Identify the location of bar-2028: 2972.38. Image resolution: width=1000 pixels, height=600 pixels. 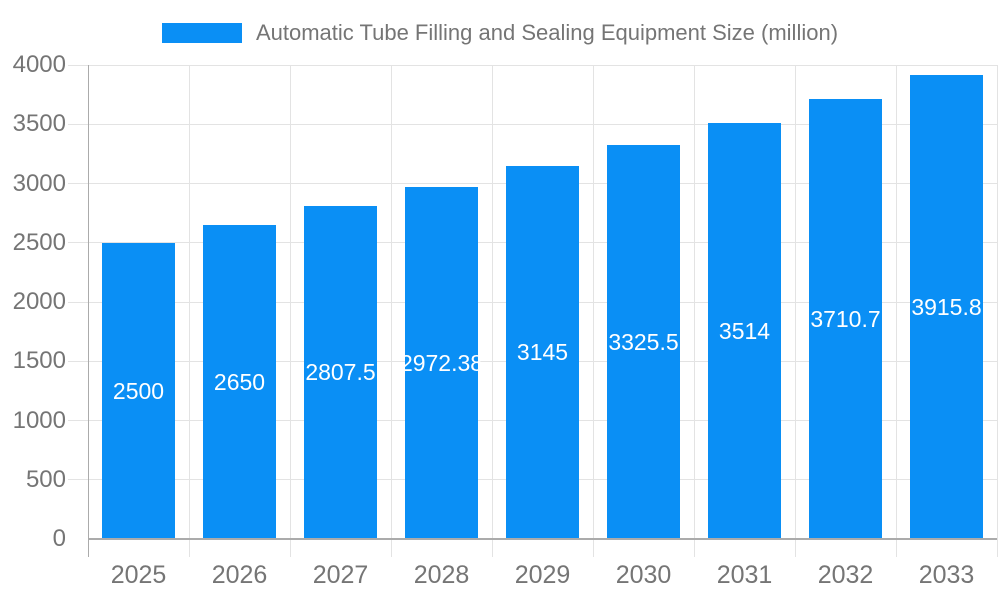
(441, 363).